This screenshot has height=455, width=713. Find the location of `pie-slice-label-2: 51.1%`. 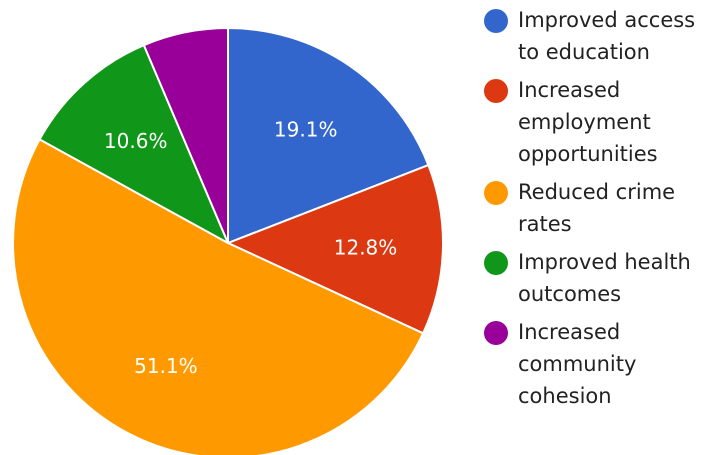

pie-slice-label-2: 51.1% is located at coordinates (166, 366).